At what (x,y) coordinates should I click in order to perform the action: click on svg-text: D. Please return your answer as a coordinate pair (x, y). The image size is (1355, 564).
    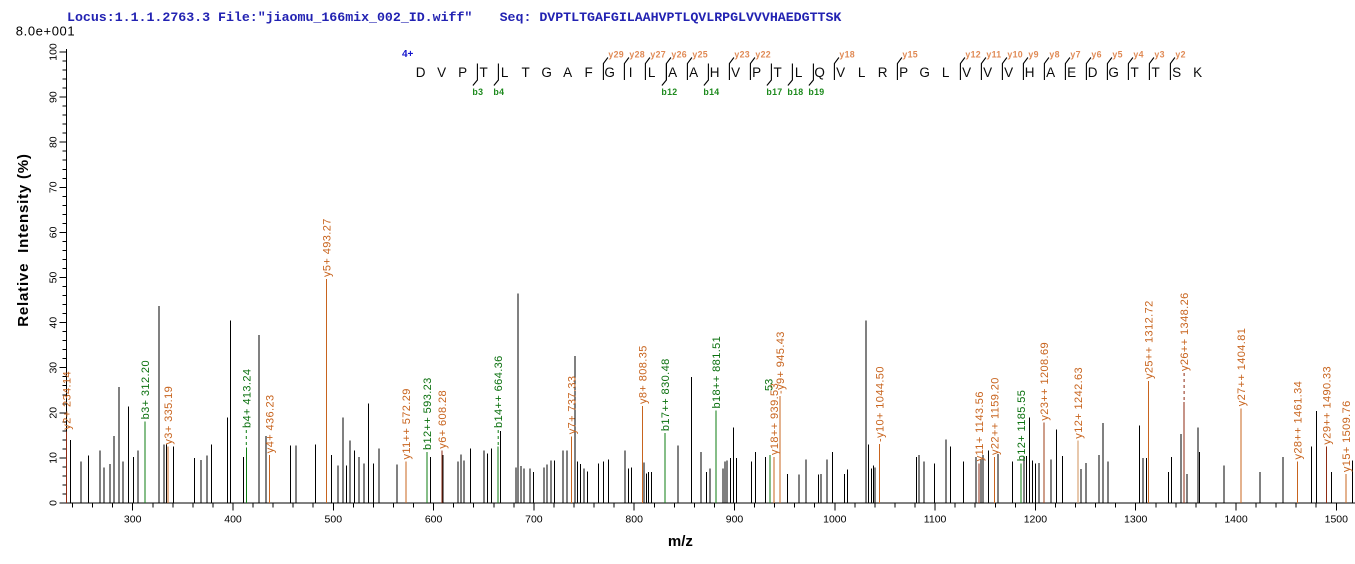
    Looking at the image, I should click on (421, 72).